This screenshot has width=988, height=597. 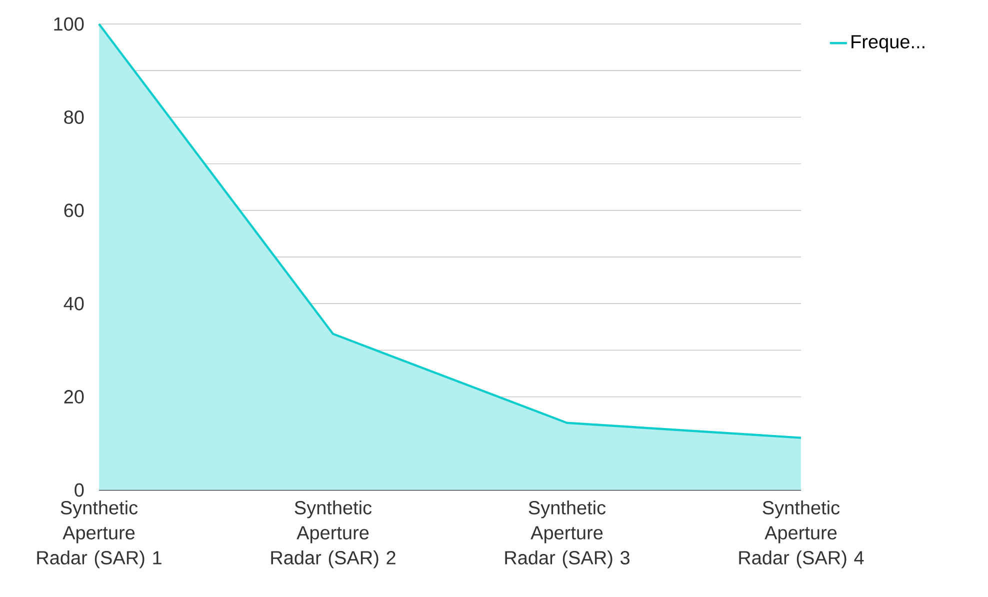 I want to click on y-tick-label: 0, so click(x=79, y=490).